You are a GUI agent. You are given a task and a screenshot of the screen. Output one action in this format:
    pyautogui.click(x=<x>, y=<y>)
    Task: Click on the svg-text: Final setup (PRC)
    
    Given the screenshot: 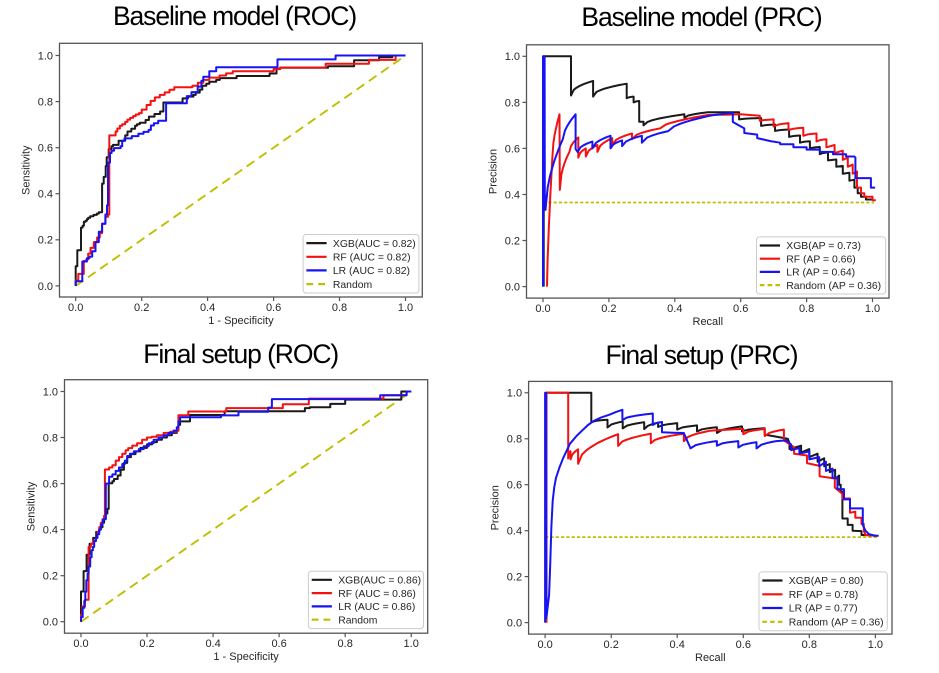 What is the action you would take?
    pyautogui.click(x=702, y=355)
    